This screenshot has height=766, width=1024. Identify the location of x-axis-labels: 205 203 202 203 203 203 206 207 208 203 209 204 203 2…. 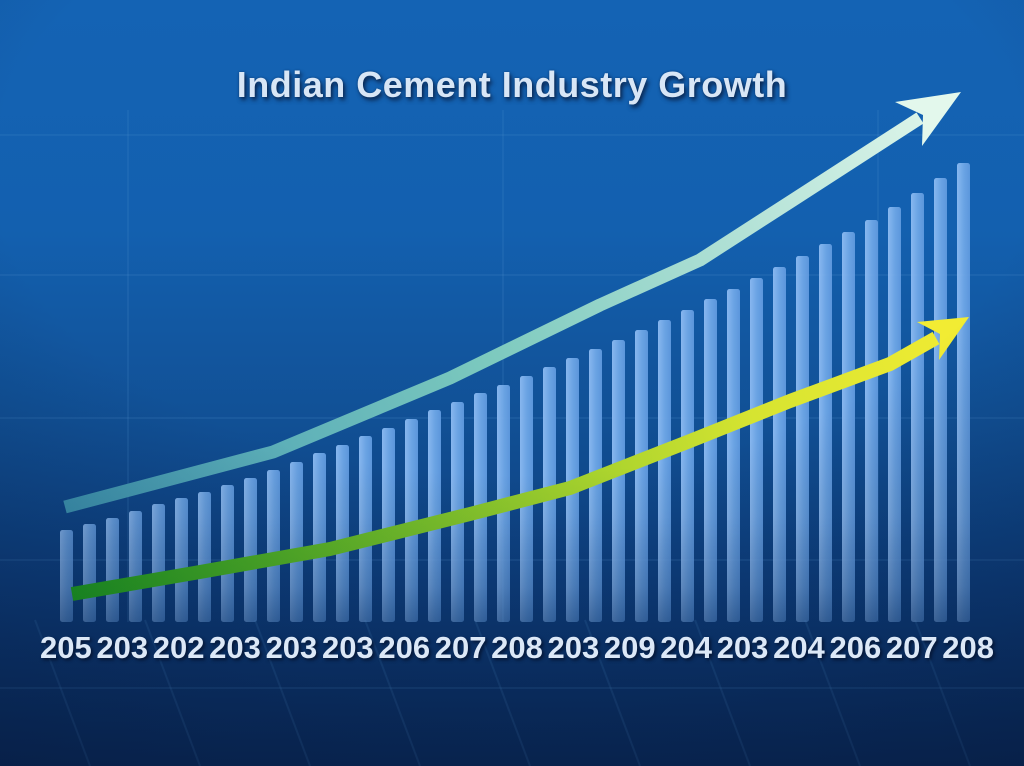
(512, 648).